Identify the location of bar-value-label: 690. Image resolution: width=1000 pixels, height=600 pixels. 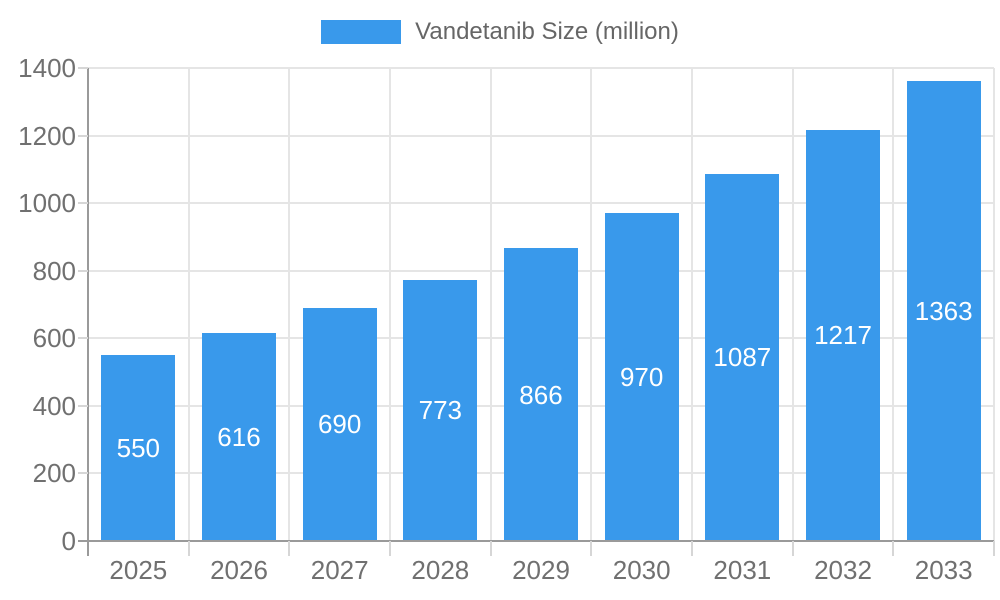
(339, 424).